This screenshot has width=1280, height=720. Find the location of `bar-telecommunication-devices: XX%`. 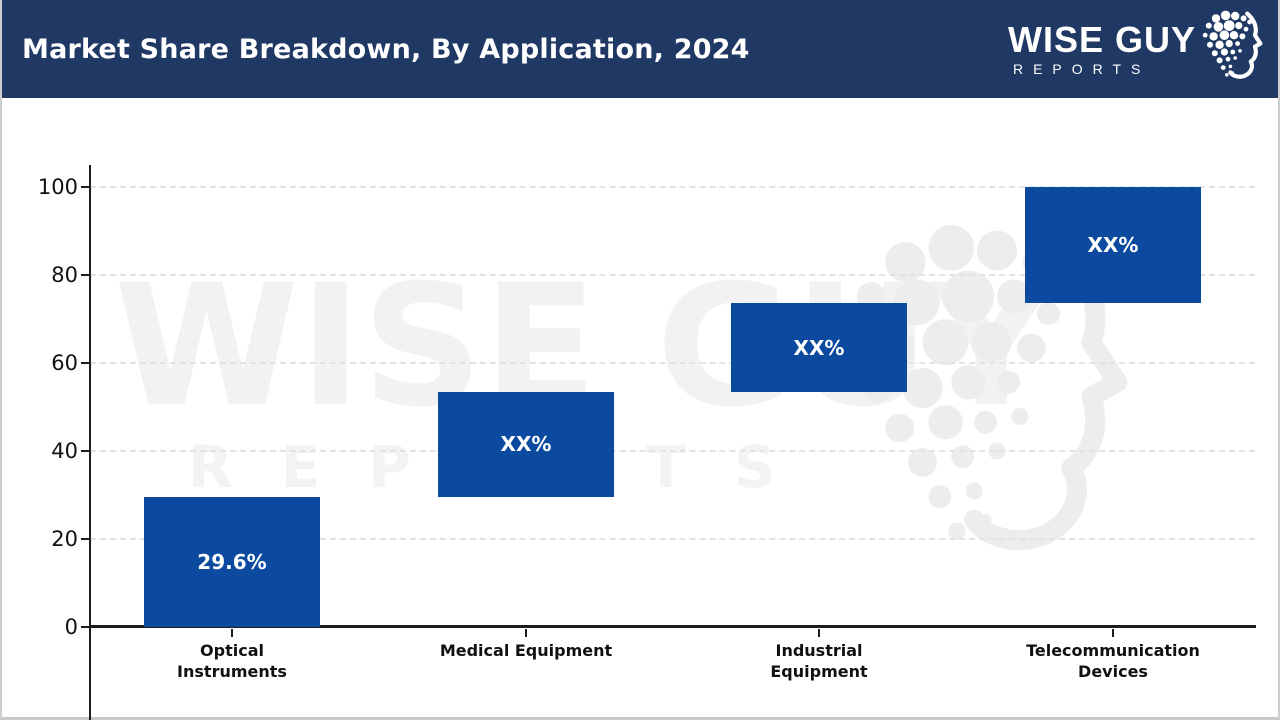

bar-telecommunication-devices: XX% is located at coordinates (1113, 245).